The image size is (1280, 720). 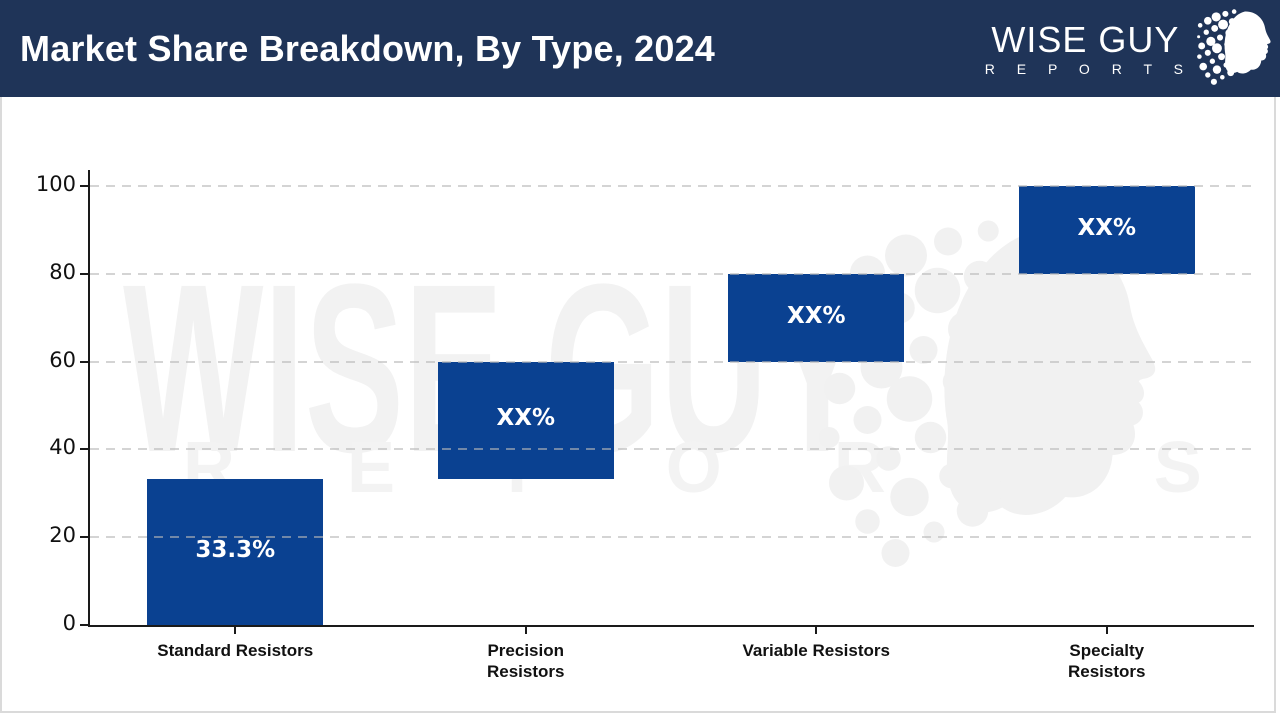 What do you see at coordinates (62, 359) in the screenshot?
I see `y-axis-tick-label: 60` at bounding box center [62, 359].